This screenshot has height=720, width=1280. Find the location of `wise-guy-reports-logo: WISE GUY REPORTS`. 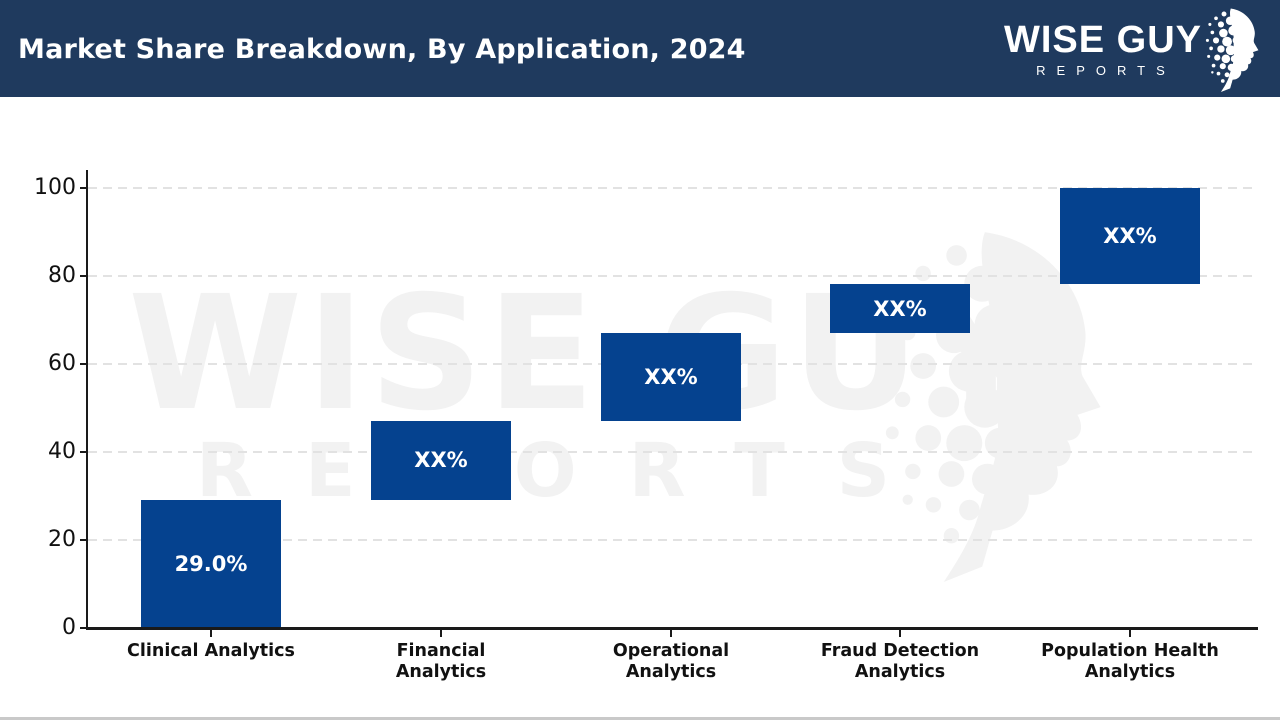

wise-guy-reports-logo: WISE GUY REPORTS is located at coordinates (1138, 49).